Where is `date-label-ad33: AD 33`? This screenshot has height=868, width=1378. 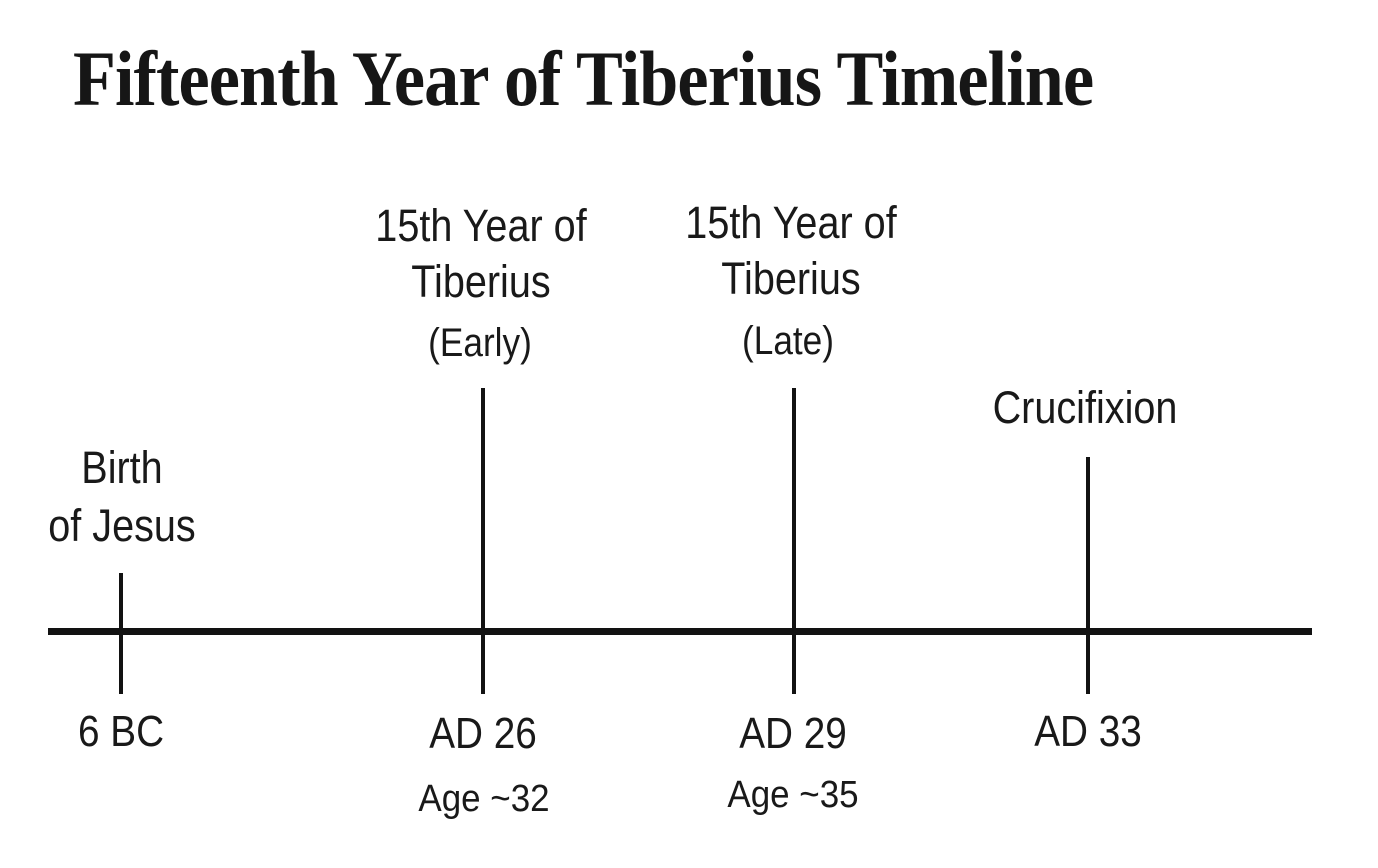 date-label-ad33: AD 33 is located at coordinates (1088, 731).